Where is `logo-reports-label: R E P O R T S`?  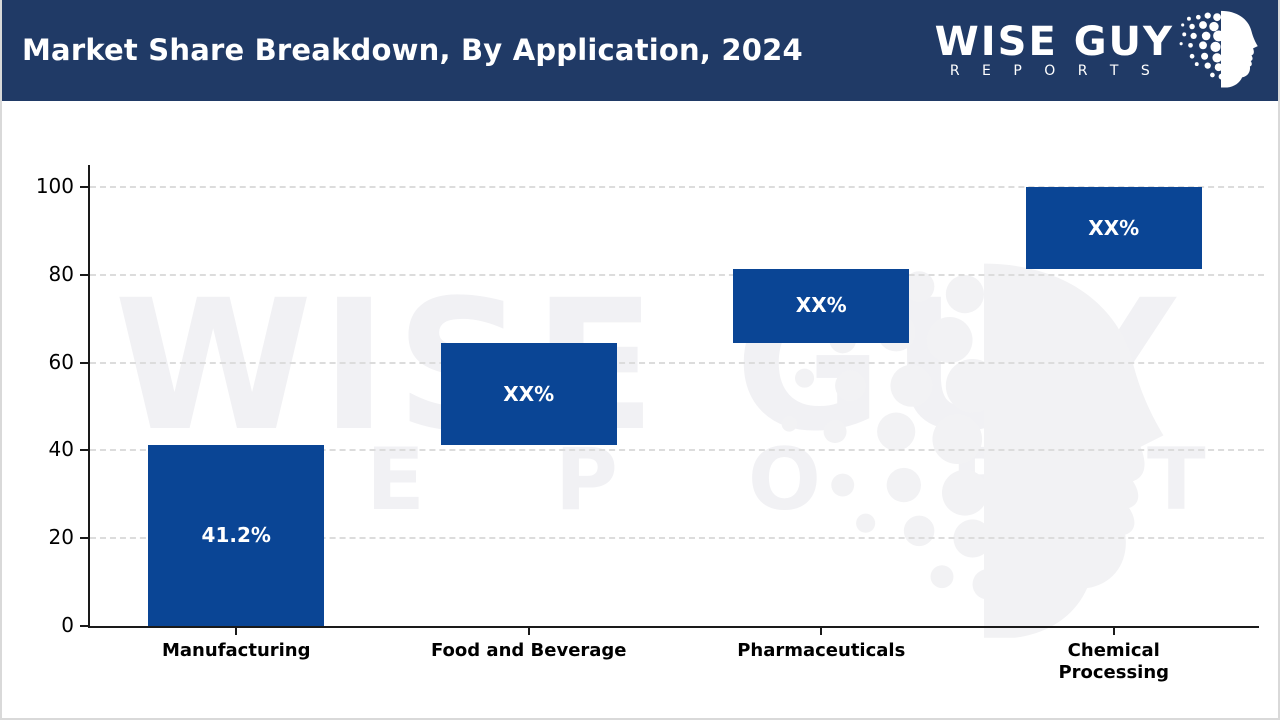
logo-reports-label: R E P O R T S is located at coordinates (1054, 71).